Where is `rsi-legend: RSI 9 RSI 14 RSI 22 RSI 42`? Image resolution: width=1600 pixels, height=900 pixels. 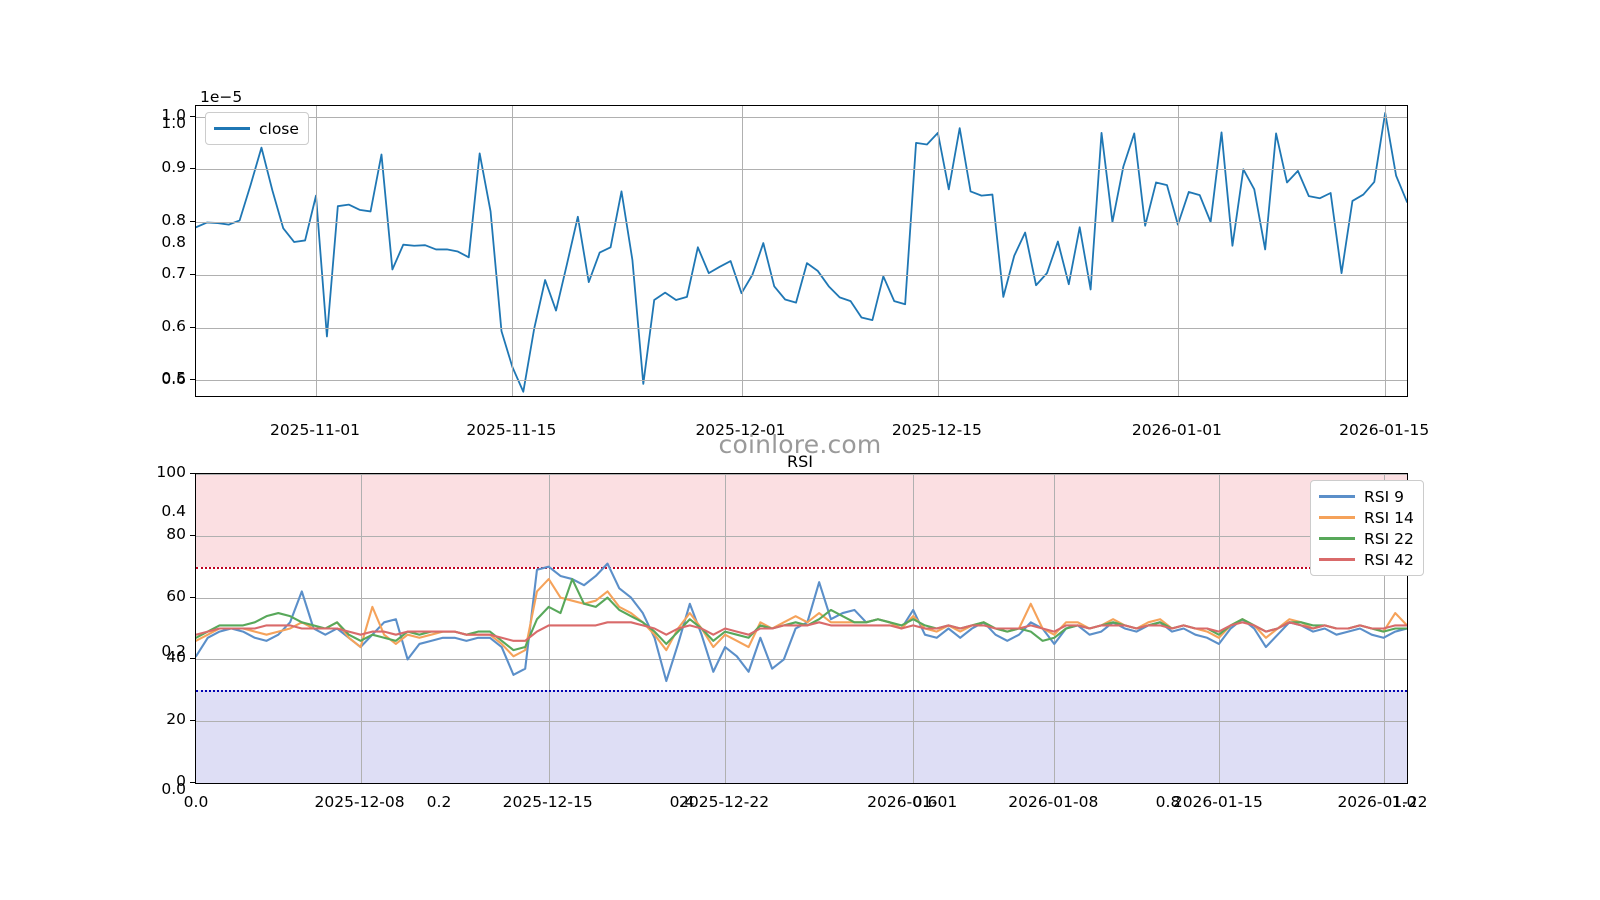 rsi-legend: RSI 9 RSI 14 RSI 22 RSI 42 is located at coordinates (1367, 528).